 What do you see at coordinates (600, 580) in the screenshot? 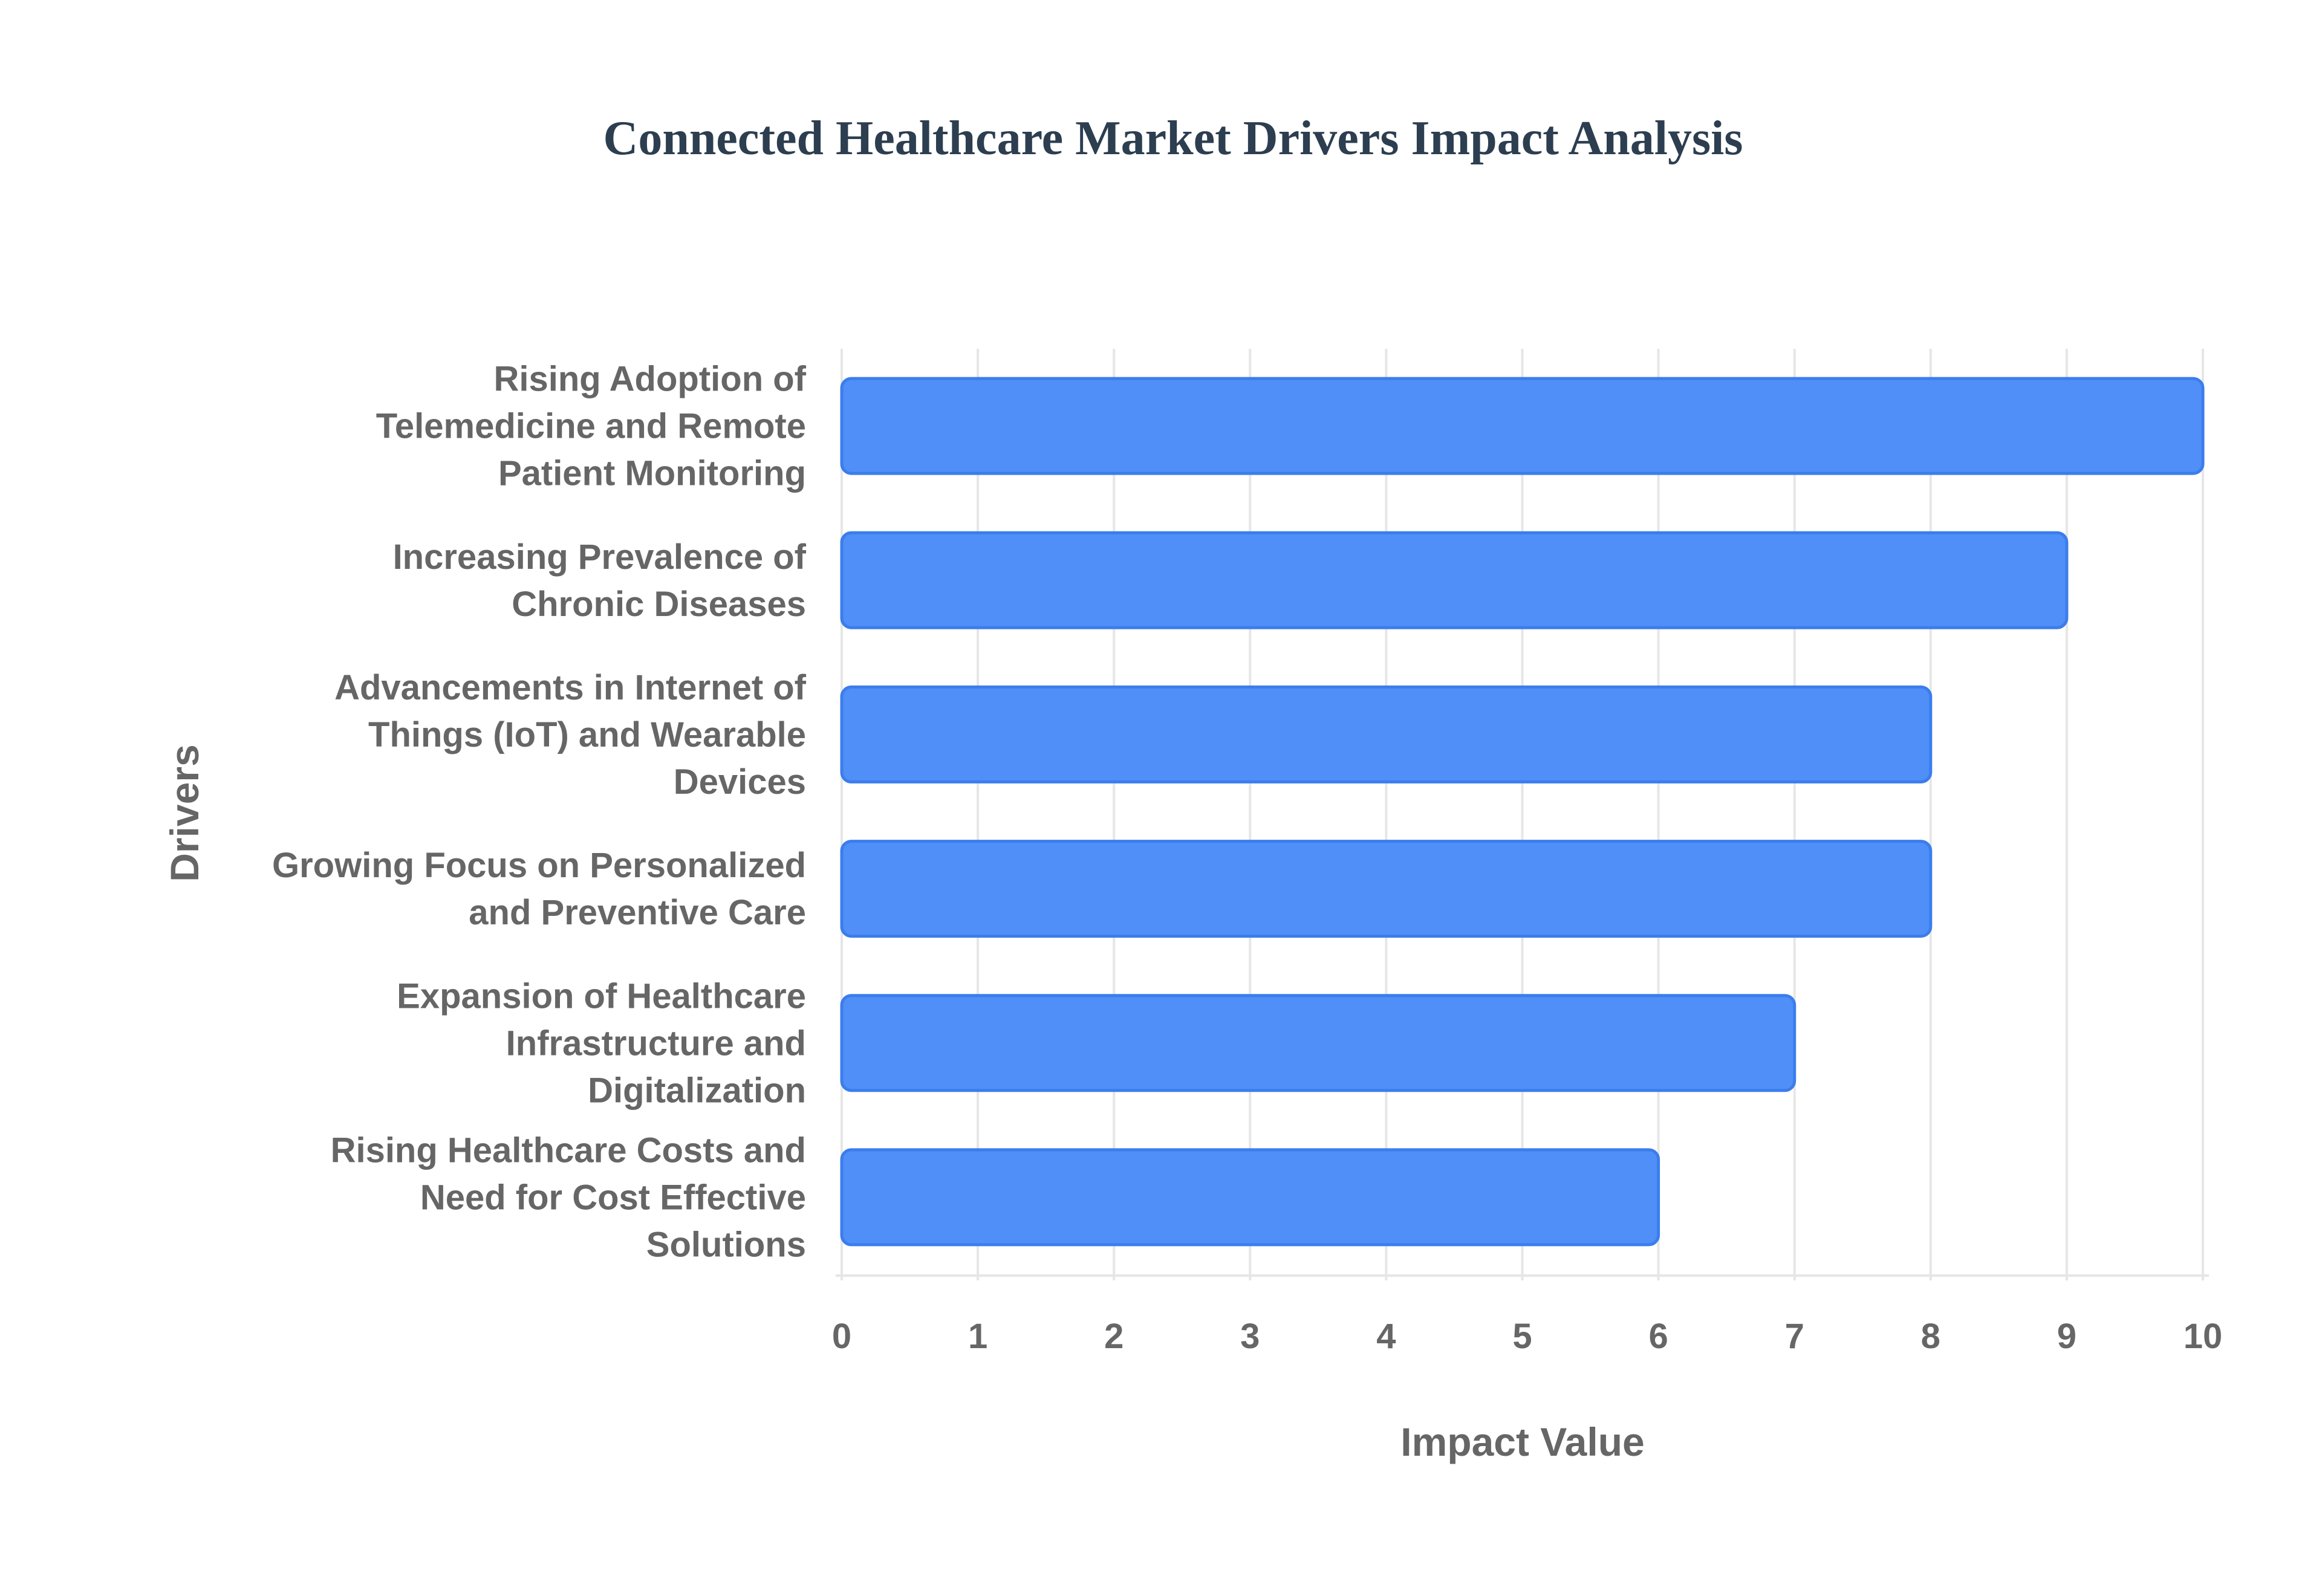
I see `category-label: Increasing Prevalence of Chronic Diseases` at bounding box center [600, 580].